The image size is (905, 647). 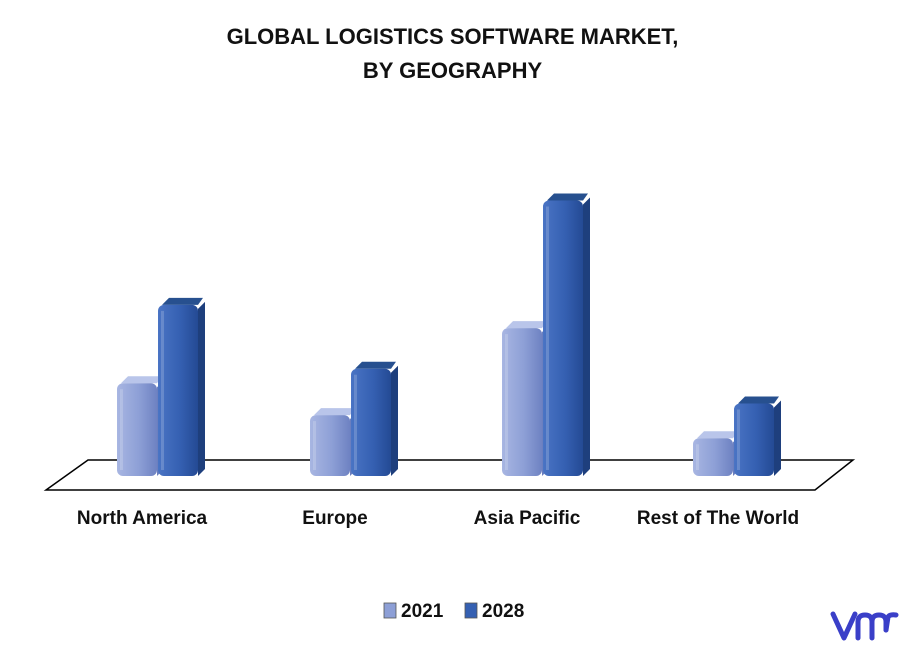 I want to click on x-tick-label: Asia Pacific, so click(x=527, y=518).